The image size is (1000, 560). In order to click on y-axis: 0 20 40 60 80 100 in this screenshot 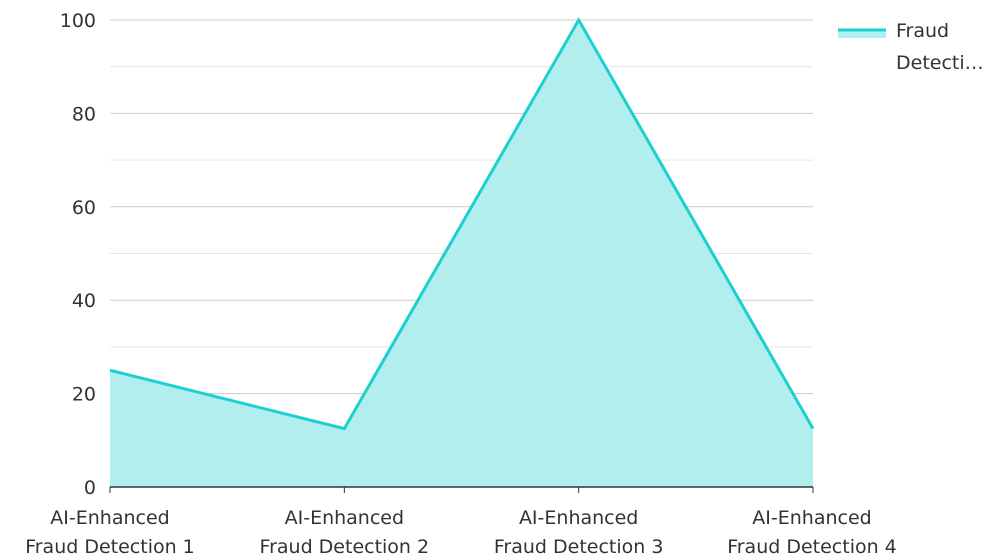, I will do `click(78, 254)`.